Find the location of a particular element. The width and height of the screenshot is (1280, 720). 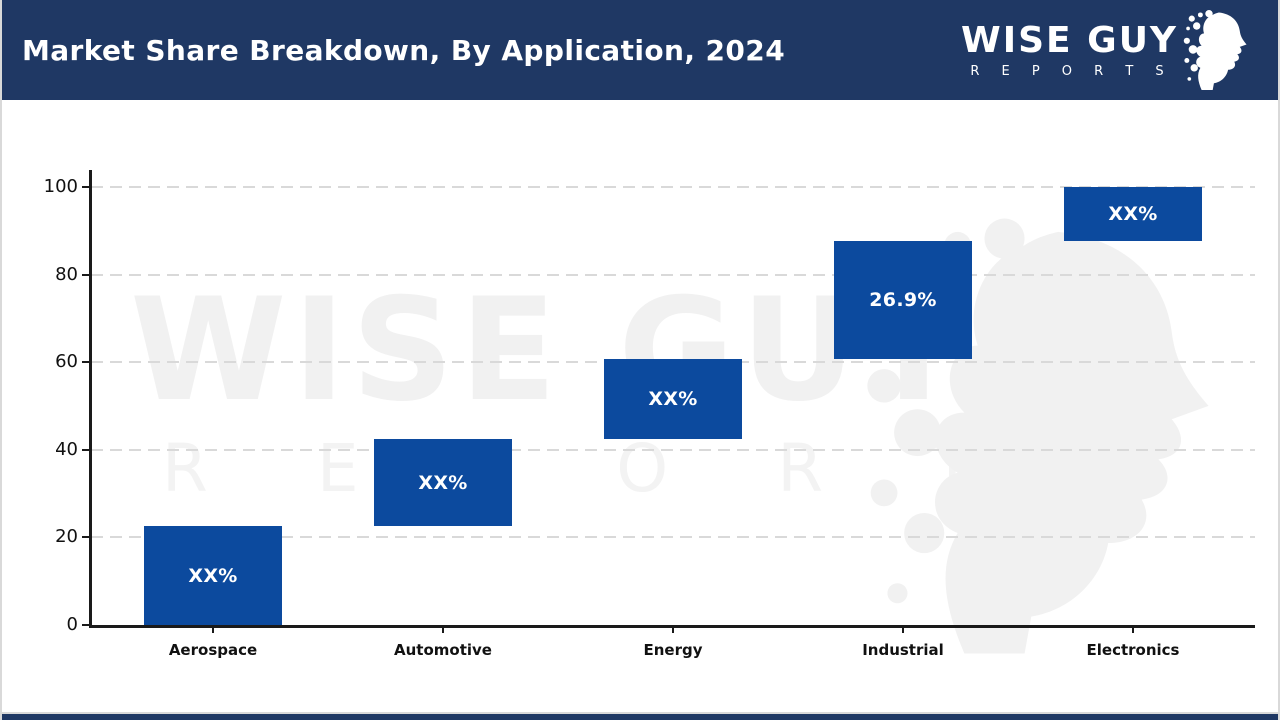

head-profile-icon is located at coordinates (1215, 50).